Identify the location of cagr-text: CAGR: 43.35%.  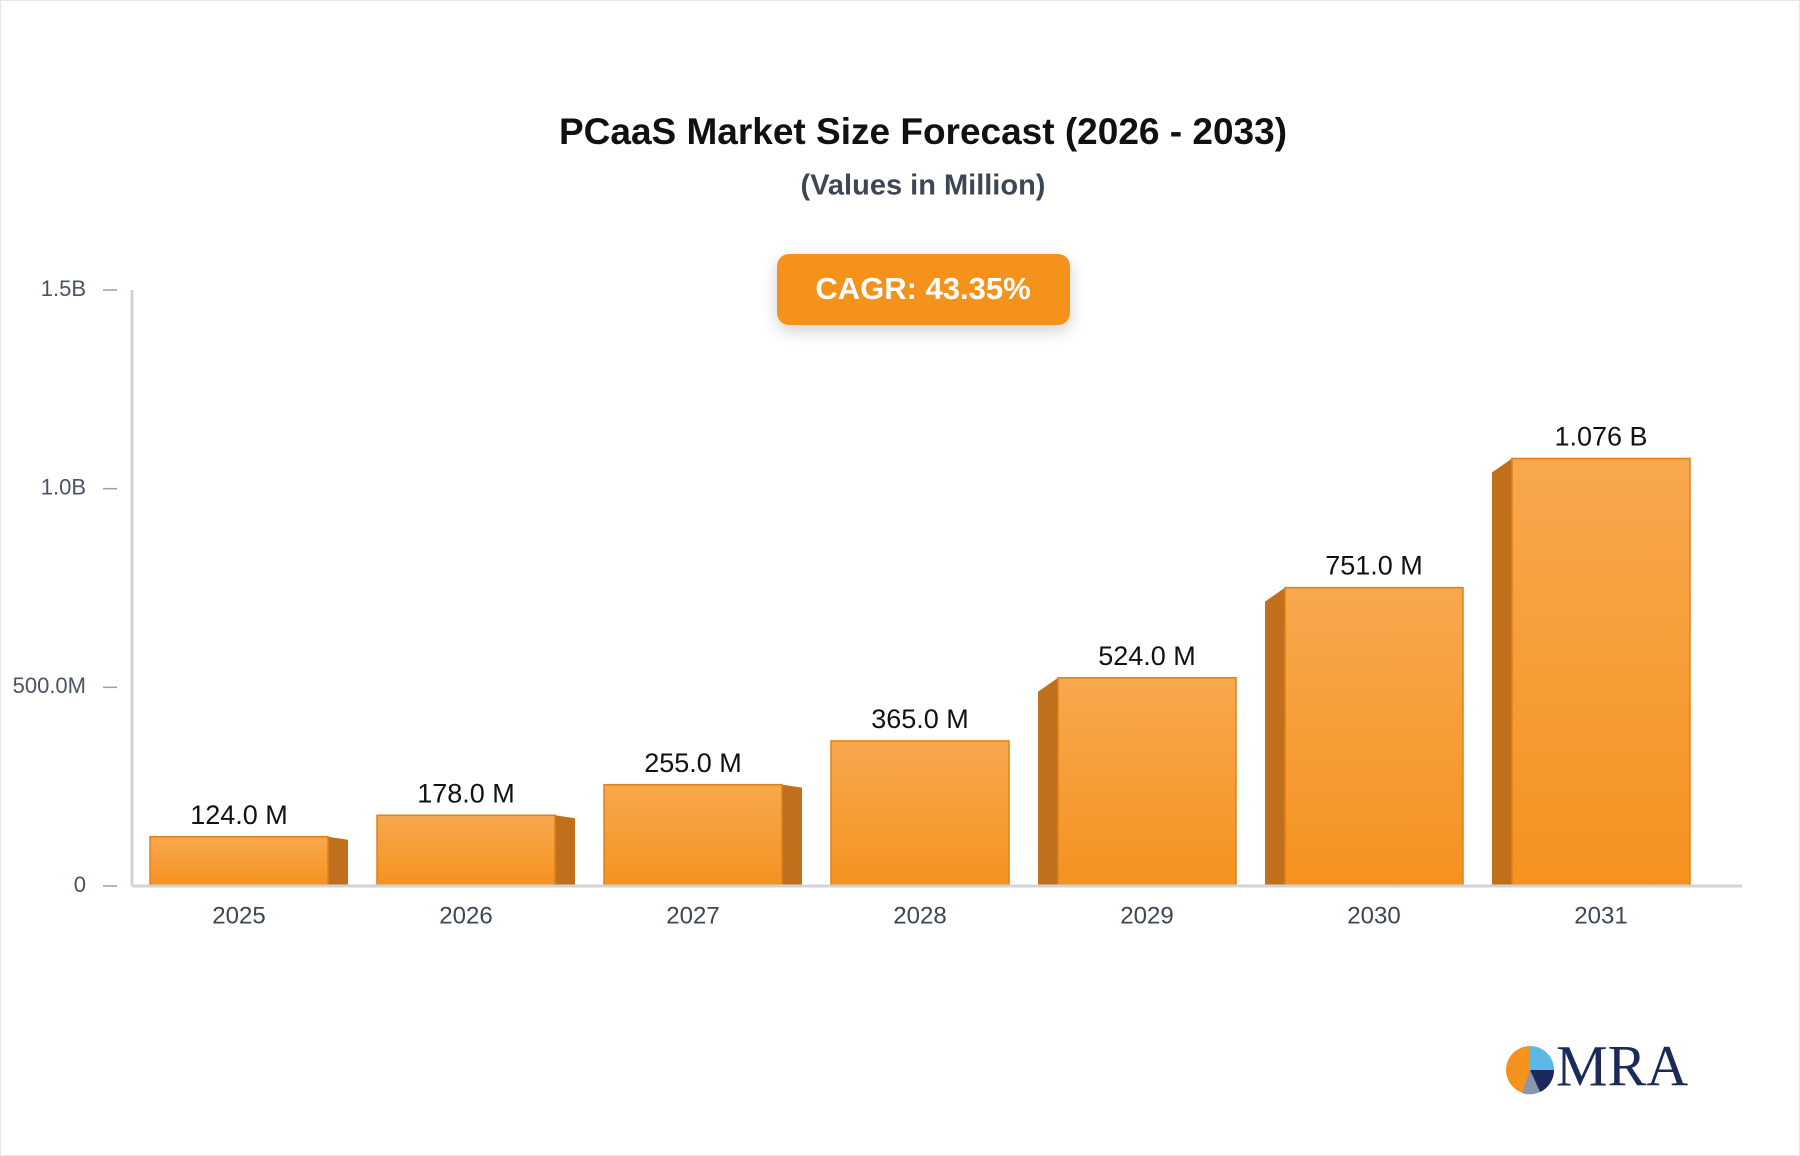
(922, 288).